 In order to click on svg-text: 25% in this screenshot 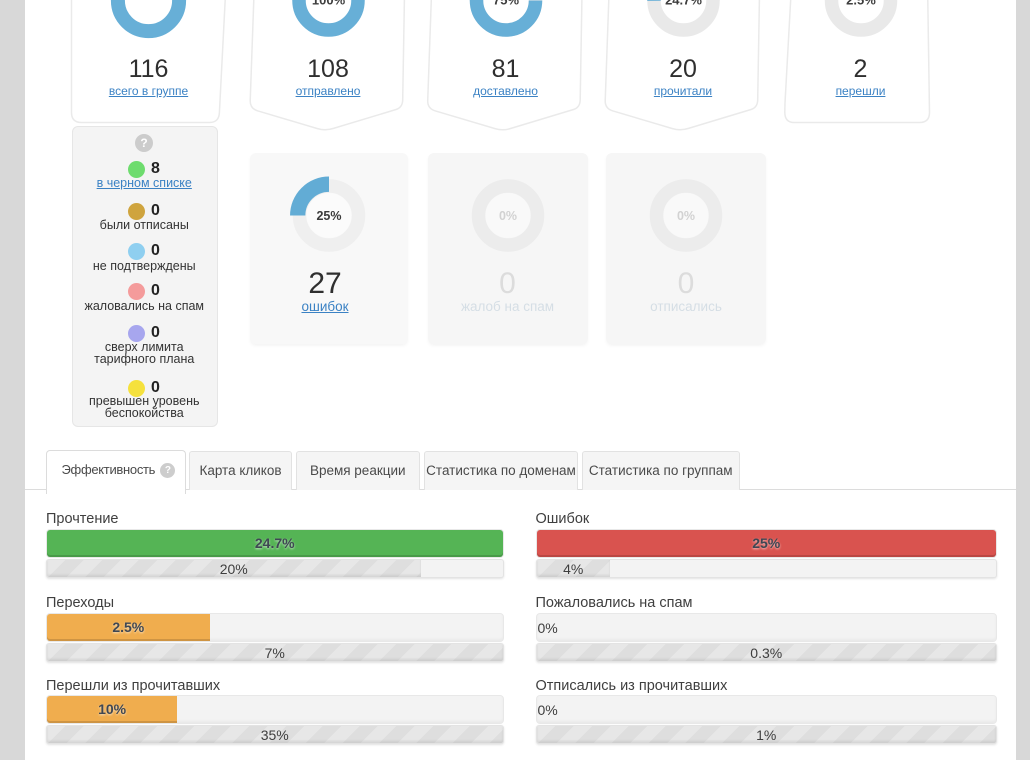, I will do `click(328, 216)`.